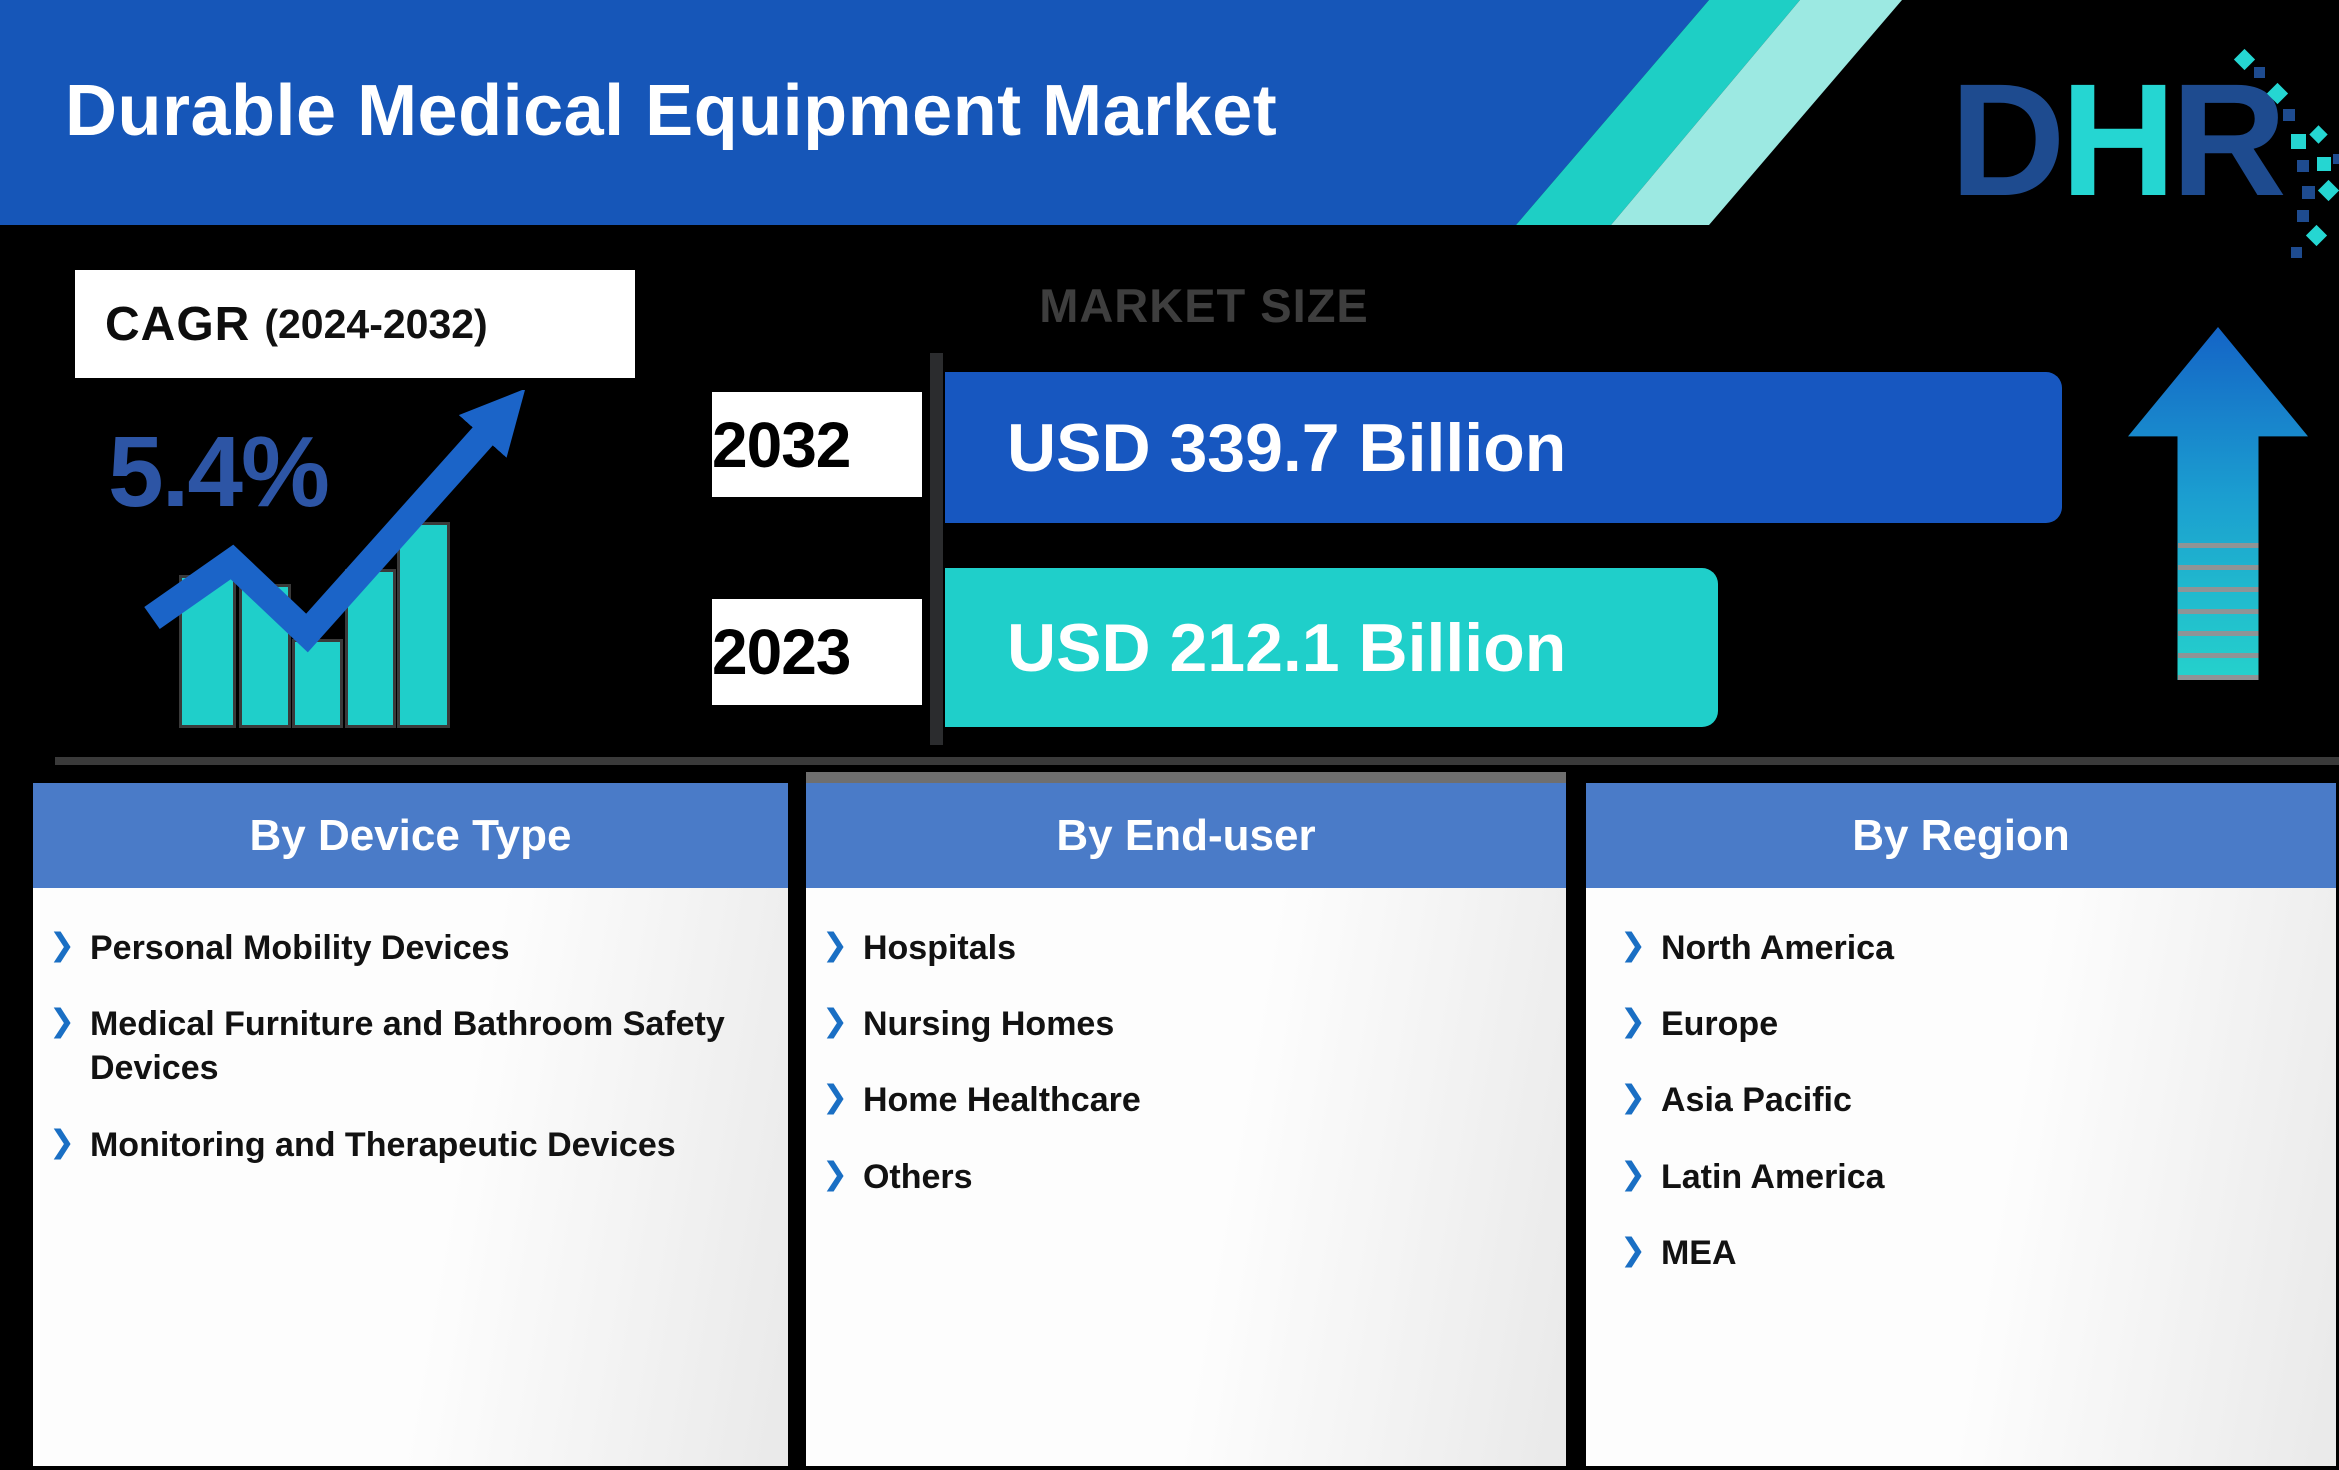  I want to click on segment-item: ❯ Nursing Homes, so click(1184, 1024).